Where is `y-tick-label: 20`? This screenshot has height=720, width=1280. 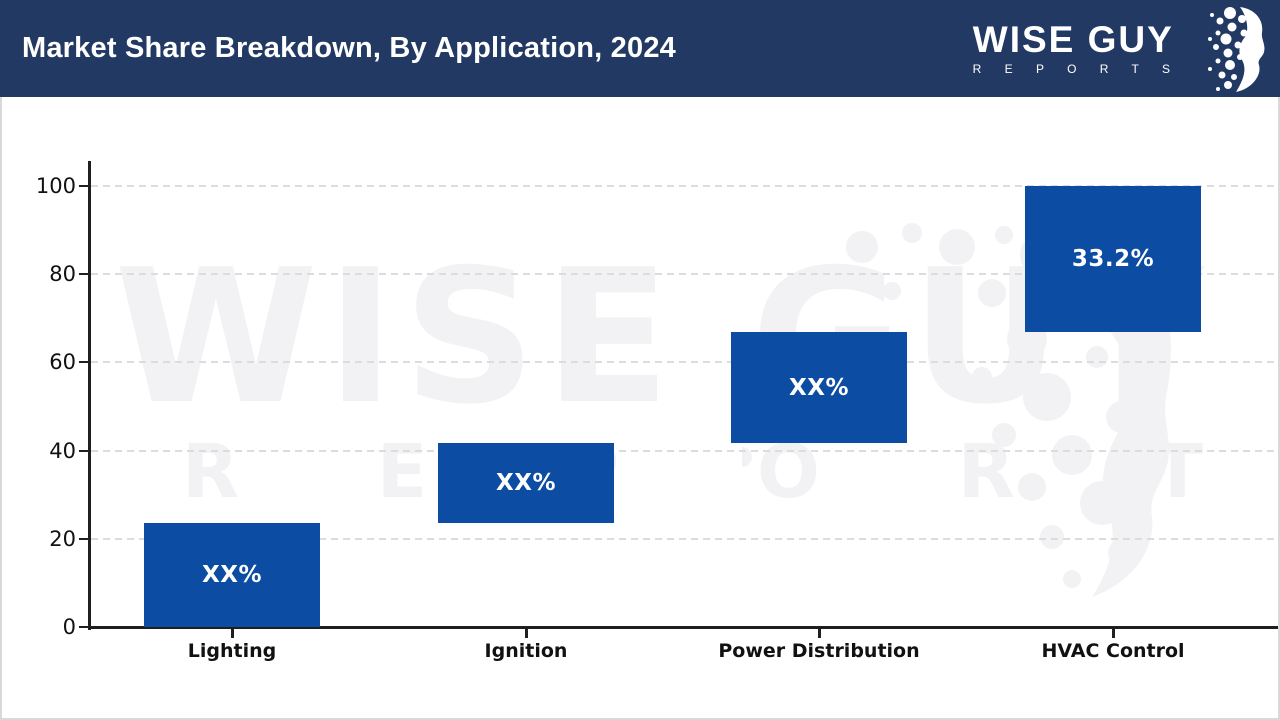
y-tick-label: 20 is located at coordinates (62, 538).